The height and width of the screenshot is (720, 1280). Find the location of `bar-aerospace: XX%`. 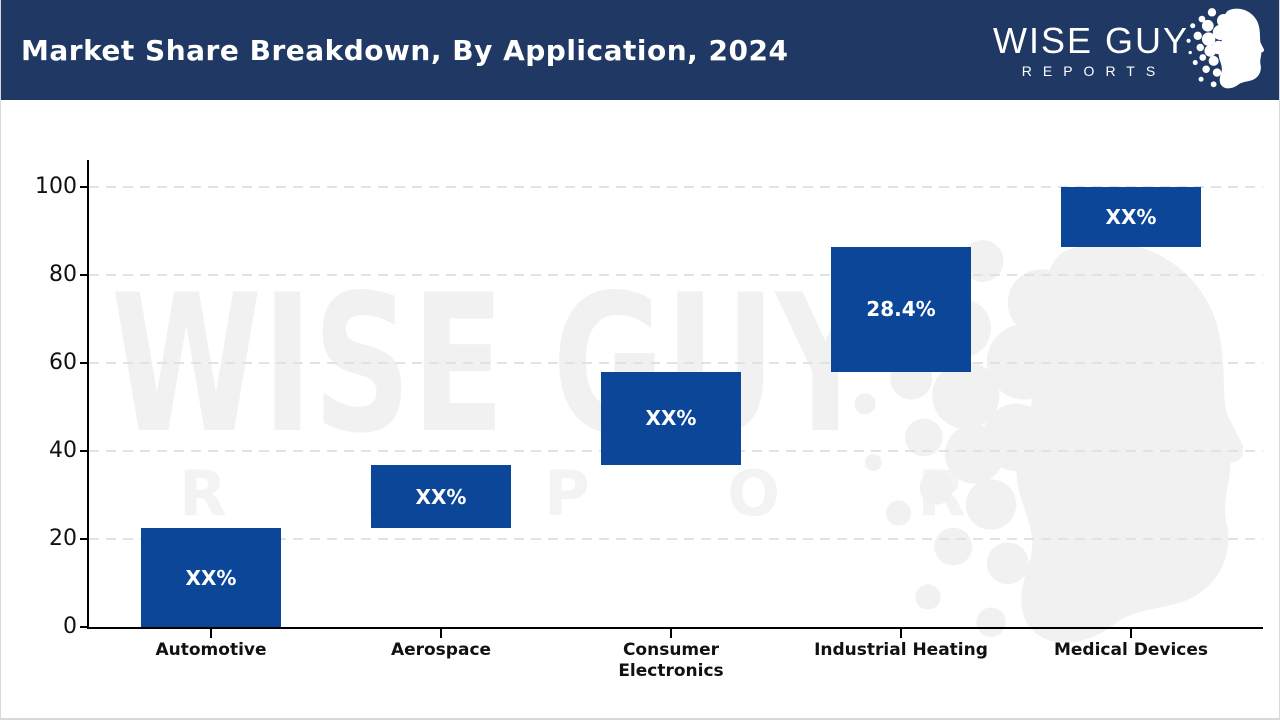

bar-aerospace: XX% is located at coordinates (441, 496).